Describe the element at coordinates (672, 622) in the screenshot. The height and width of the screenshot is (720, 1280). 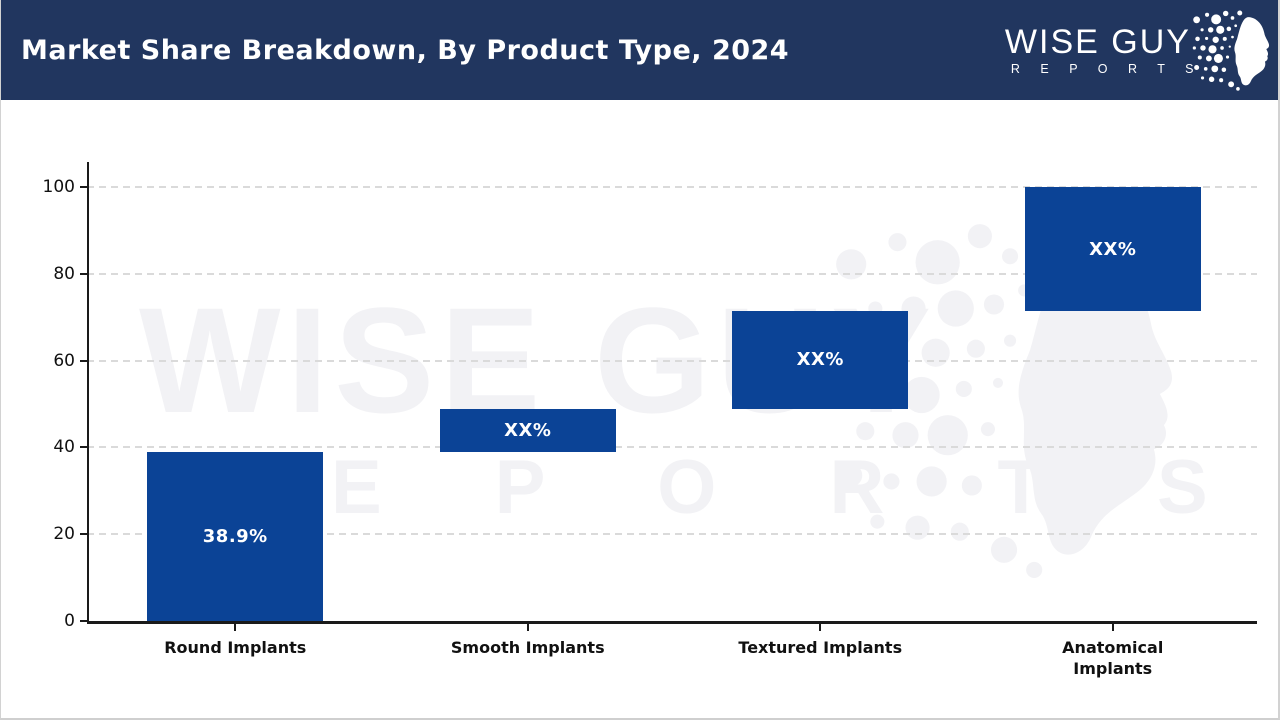
I see `x-axis-line` at that location.